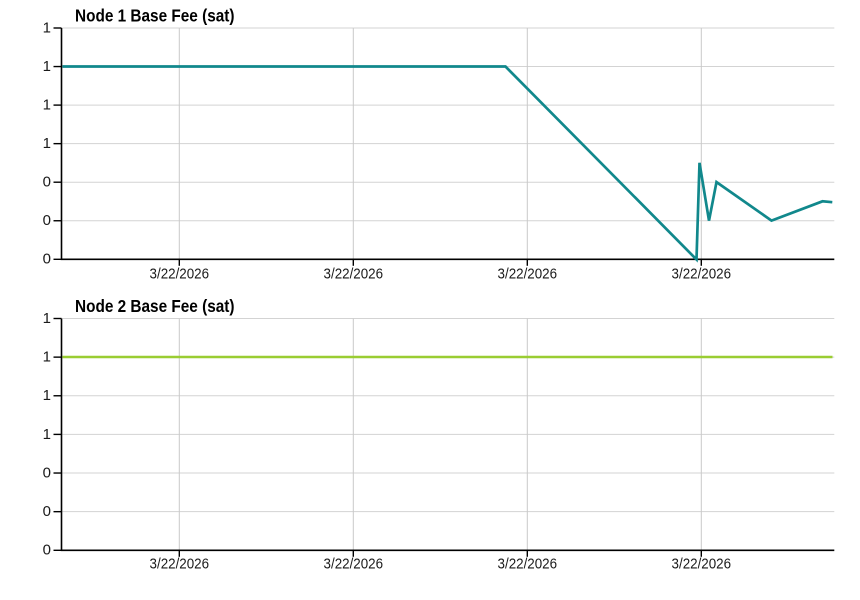  I want to click on svg-text: Node 1 Base Fee (sat), so click(155, 16).